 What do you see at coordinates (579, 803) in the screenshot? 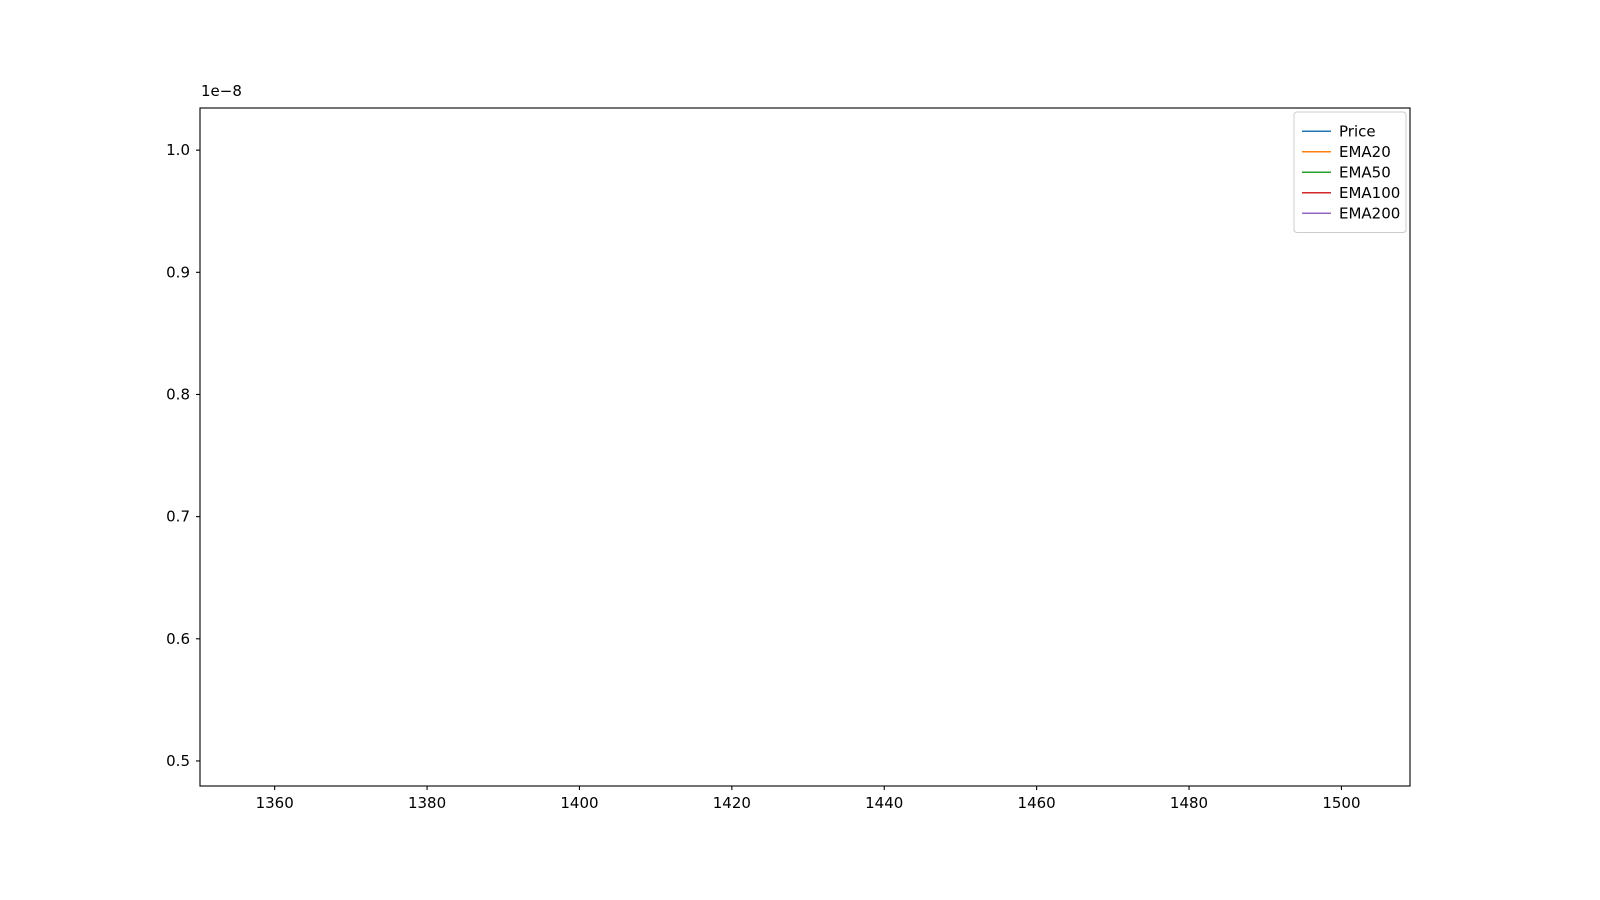
I see `x-tick-label: 1400` at bounding box center [579, 803].